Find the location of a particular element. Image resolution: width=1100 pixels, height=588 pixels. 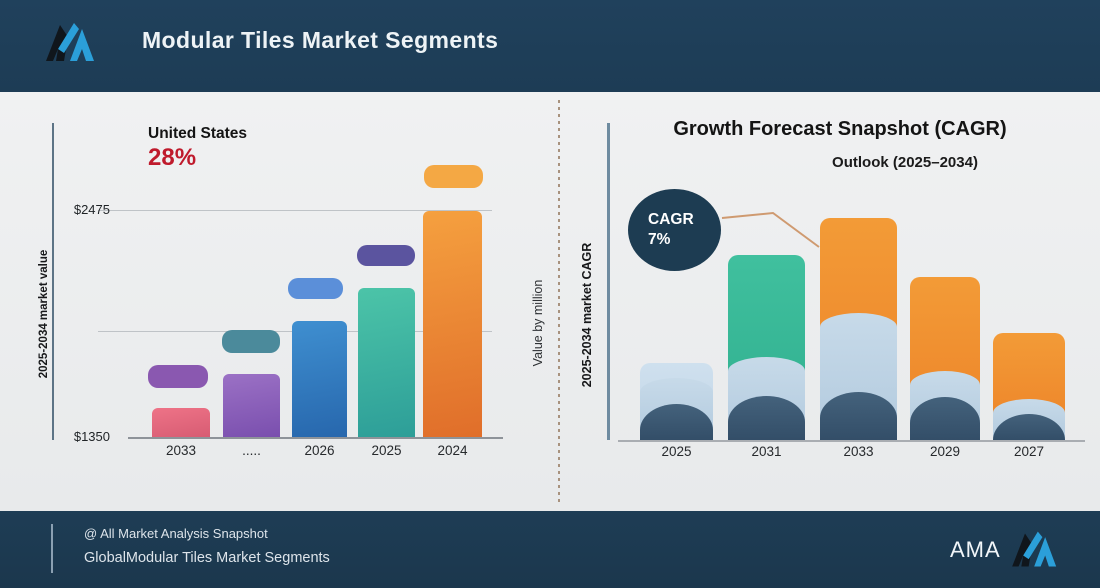

left-bar-cap-2024 is located at coordinates (453, 176).